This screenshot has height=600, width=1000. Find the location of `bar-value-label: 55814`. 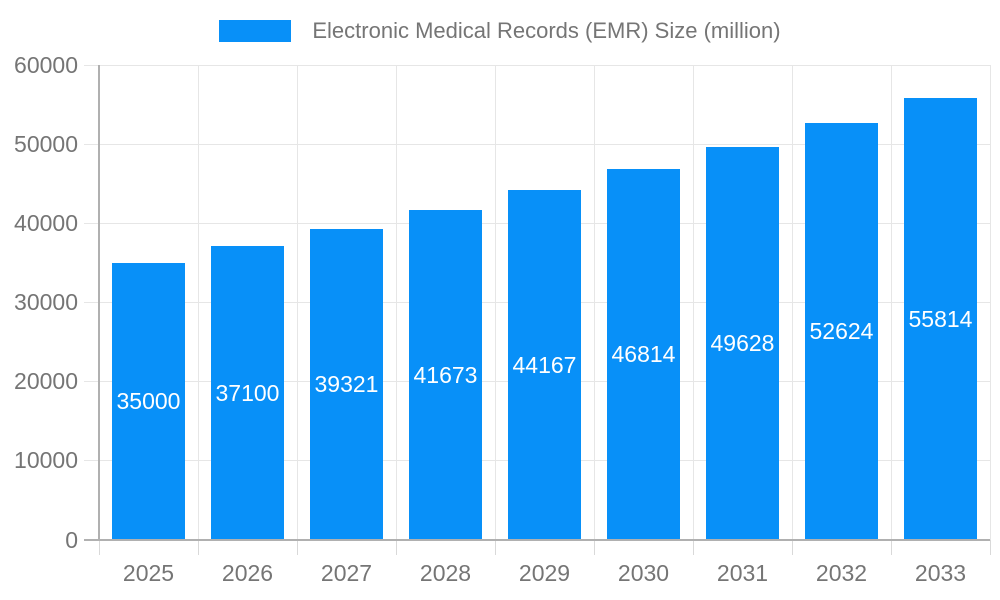

bar-value-label: 55814 is located at coordinates (940, 318).